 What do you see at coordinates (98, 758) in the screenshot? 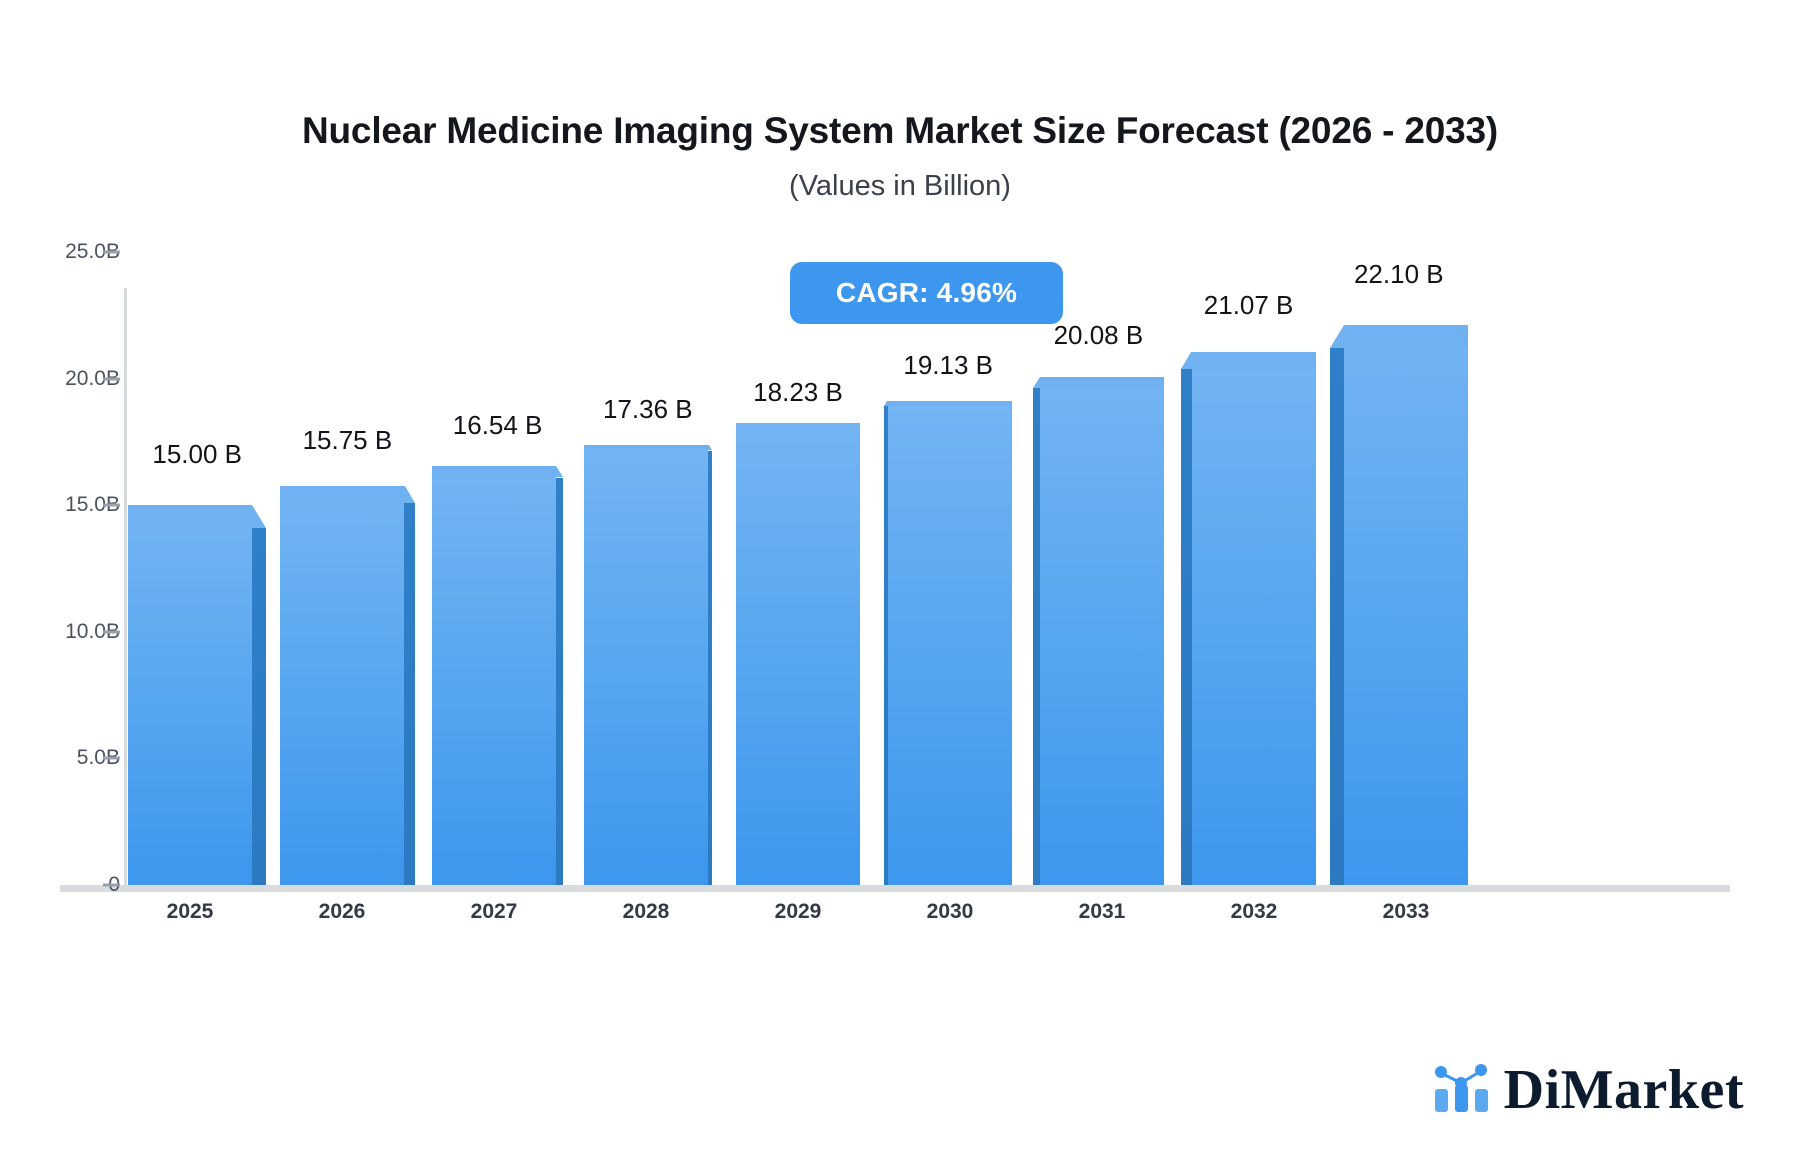
I see `y-axis-tick-5.0B: 5.0B` at bounding box center [98, 758].